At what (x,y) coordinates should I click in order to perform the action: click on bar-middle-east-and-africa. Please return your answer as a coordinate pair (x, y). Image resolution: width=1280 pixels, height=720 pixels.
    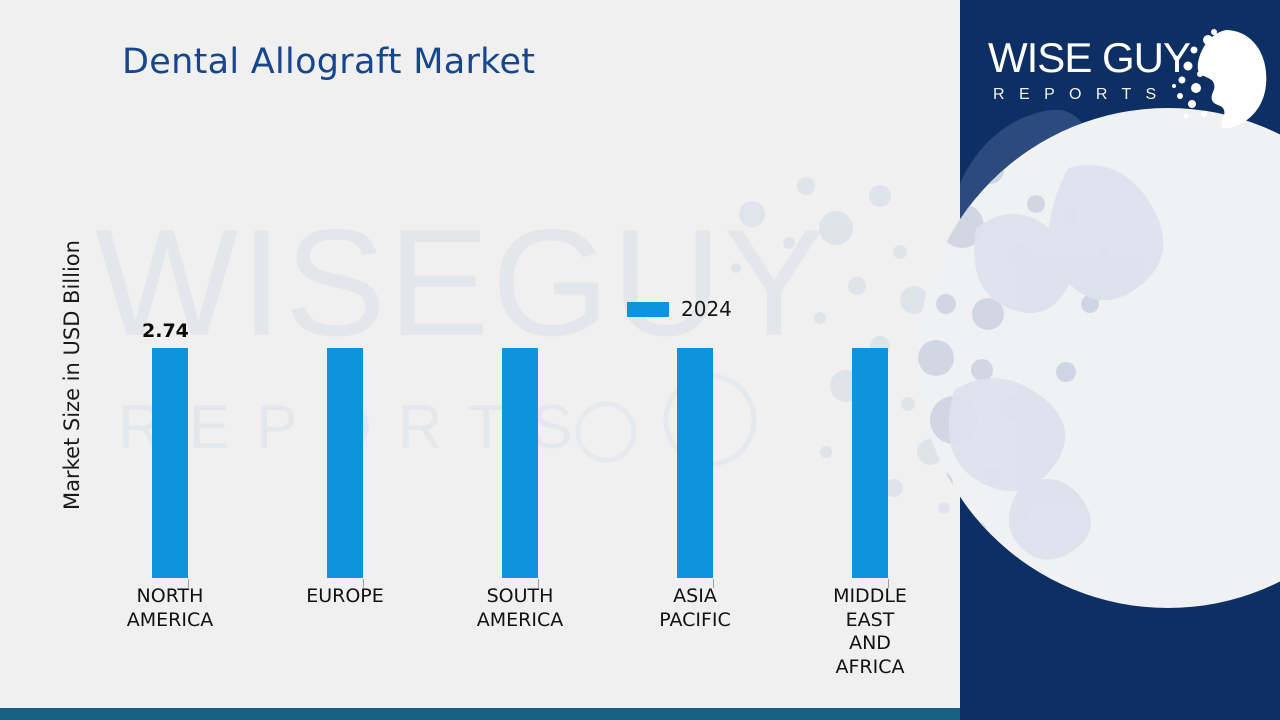
    Looking at the image, I should click on (870, 463).